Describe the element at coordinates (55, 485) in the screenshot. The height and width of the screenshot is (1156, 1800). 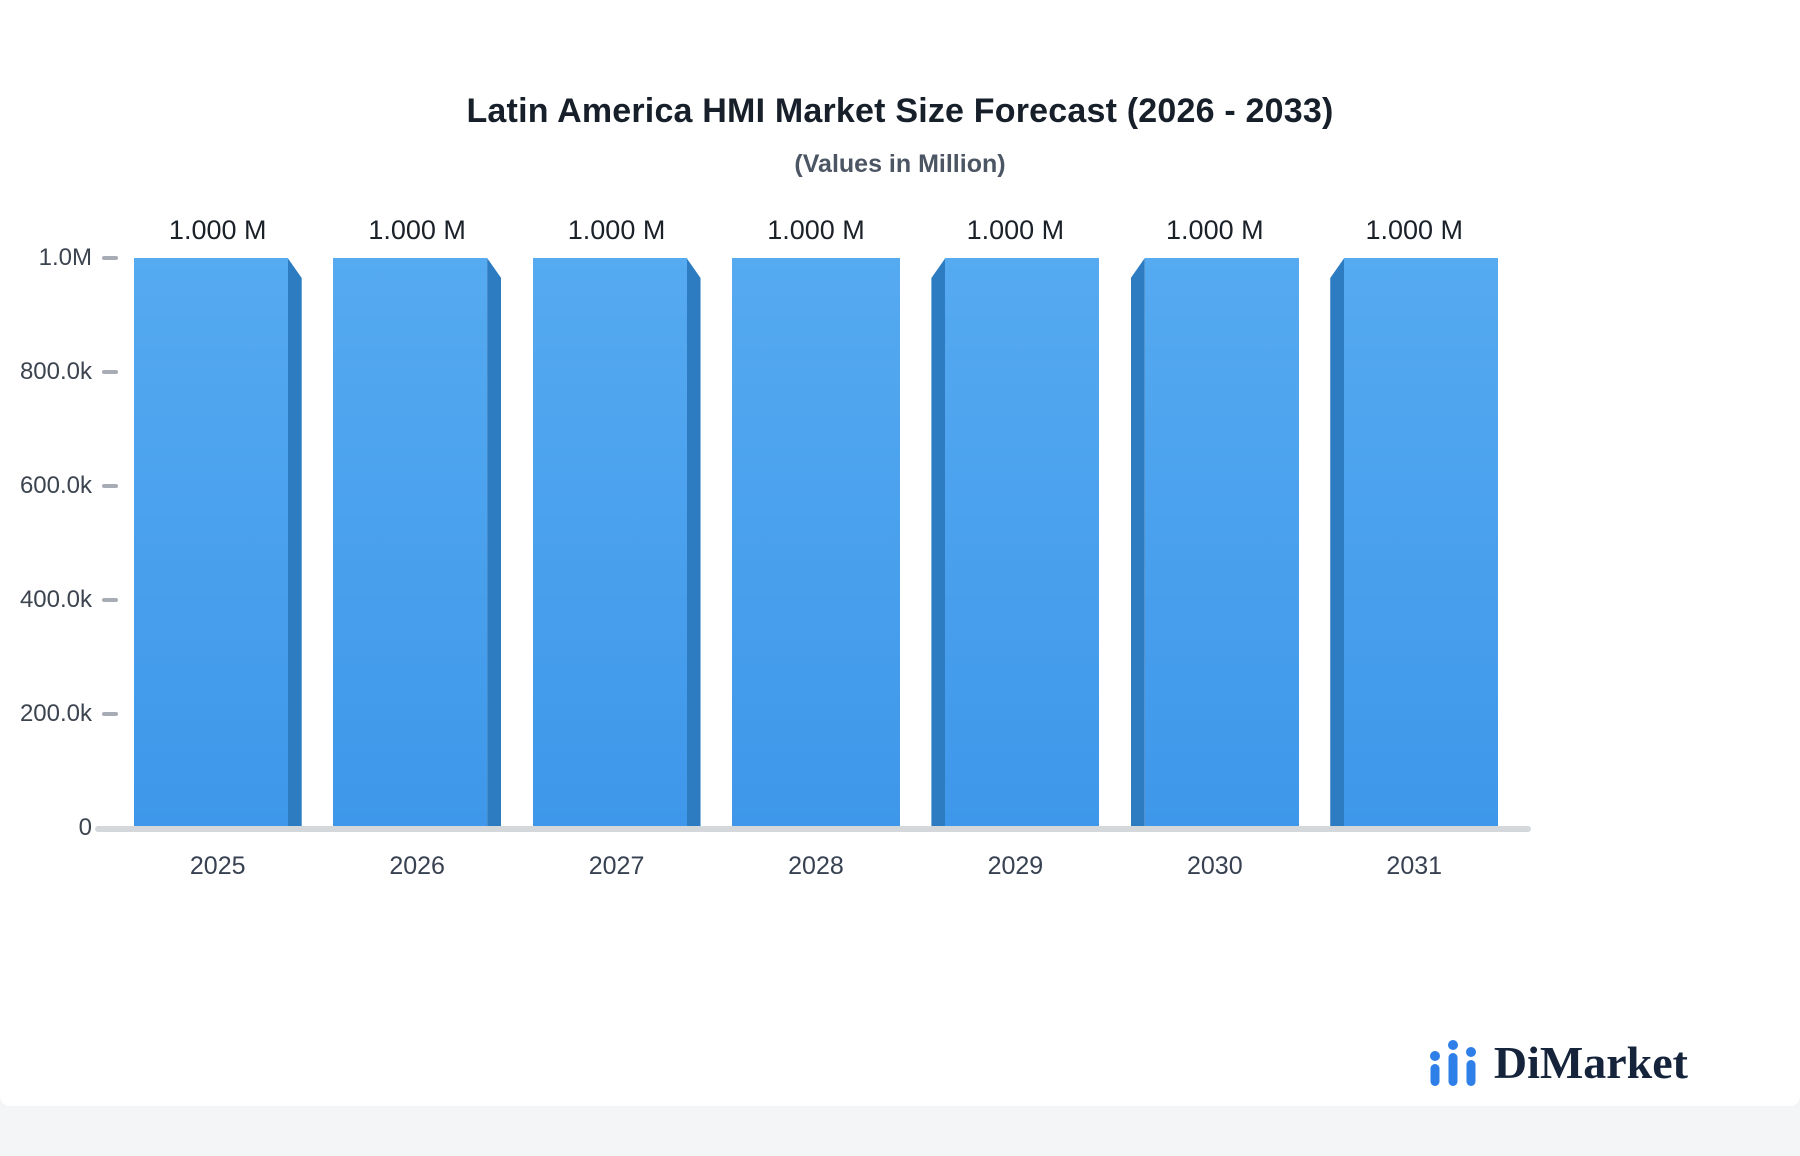
I see `y-tick-label: 600.0k` at that location.